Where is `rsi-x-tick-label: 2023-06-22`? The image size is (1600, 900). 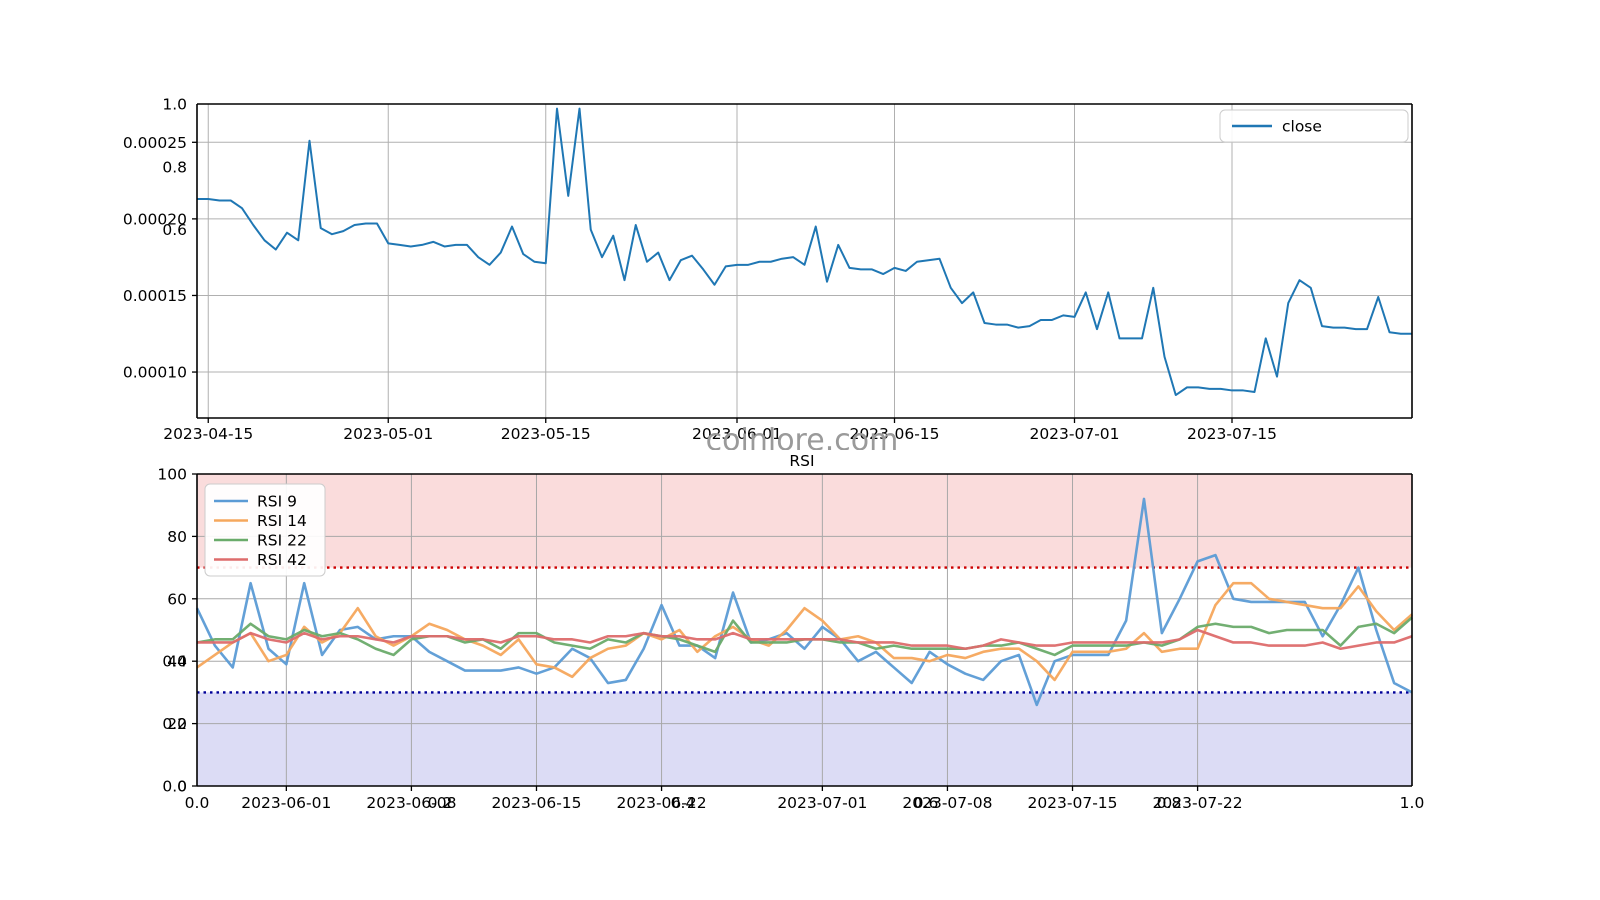
rsi-x-tick-label: 2023-06-22 is located at coordinates (662, 803).